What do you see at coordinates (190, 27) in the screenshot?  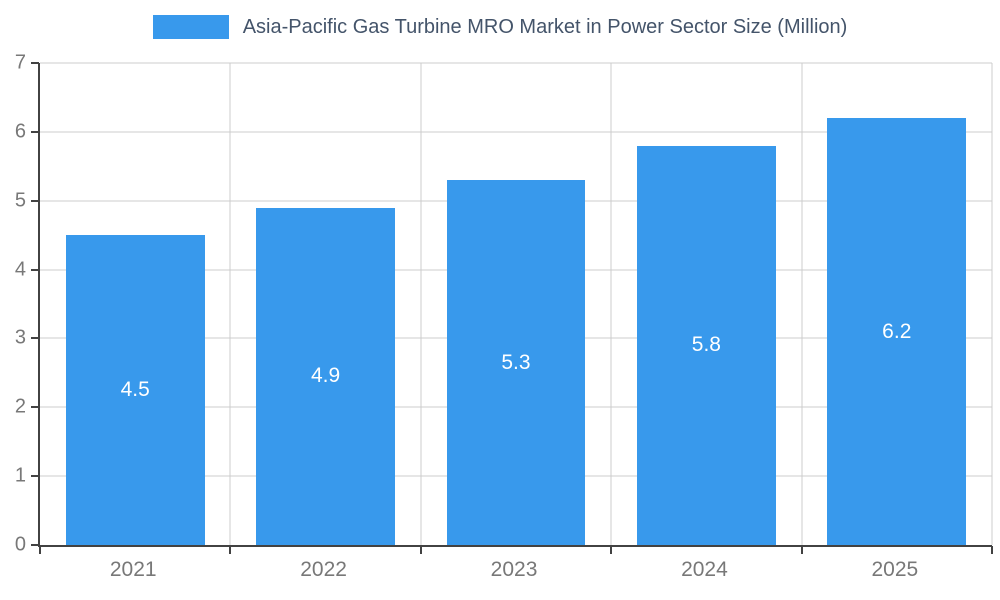 I see `legend-swatch` at bounding box center [190, 27].